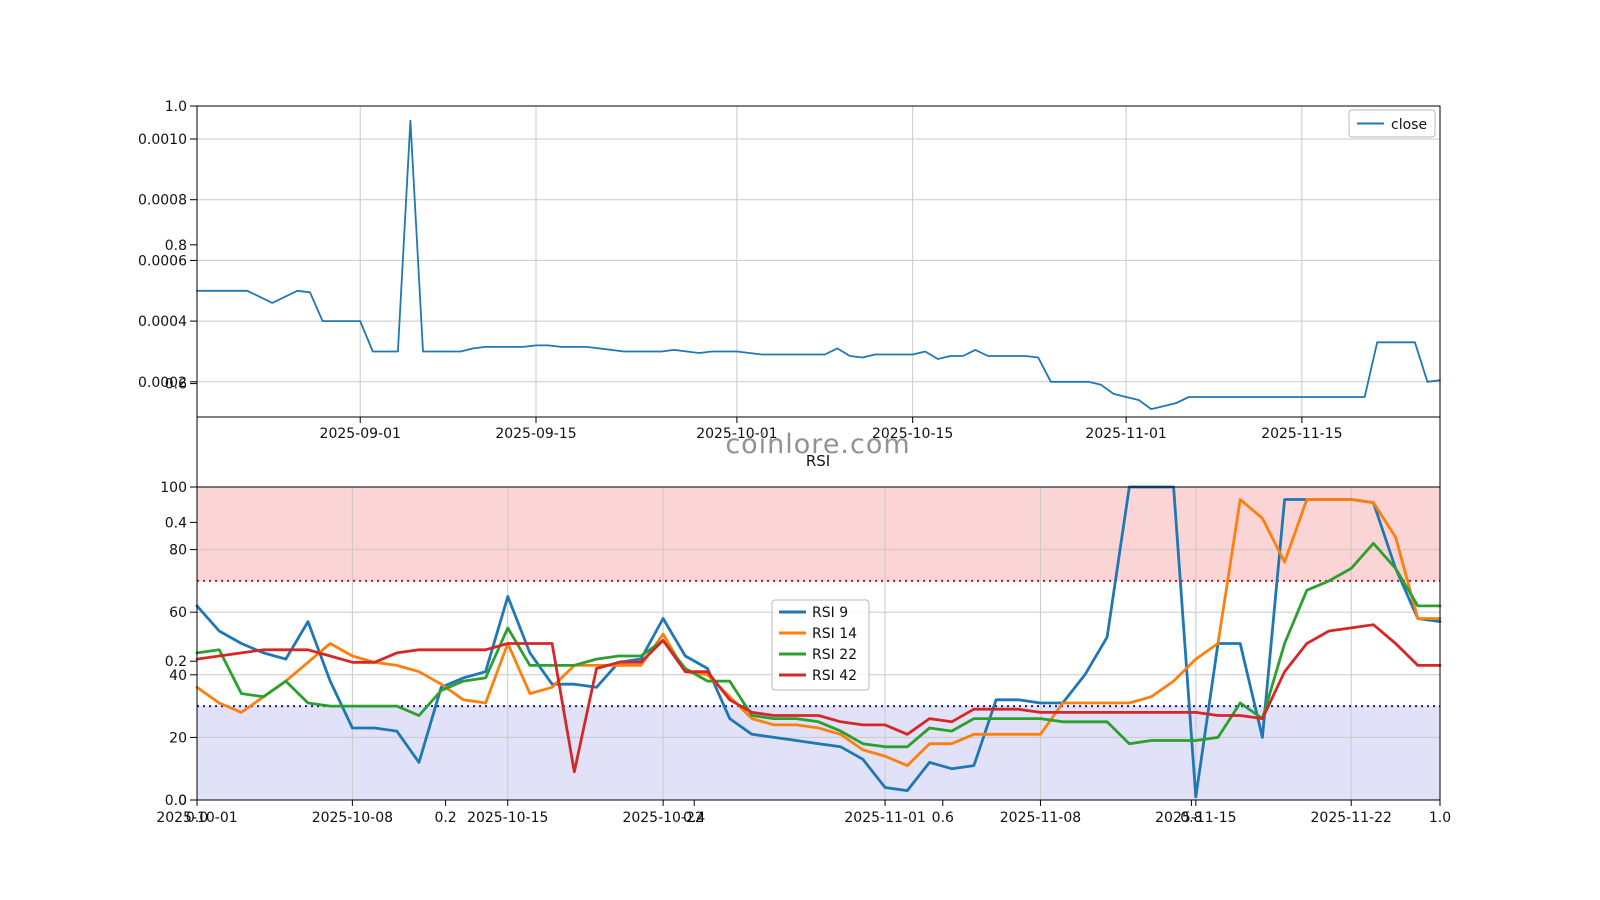 The width and height of the screenshot is (1600, 900). I want to click on price-x-tick-label: 2025-11-15, so click(1301, 434).